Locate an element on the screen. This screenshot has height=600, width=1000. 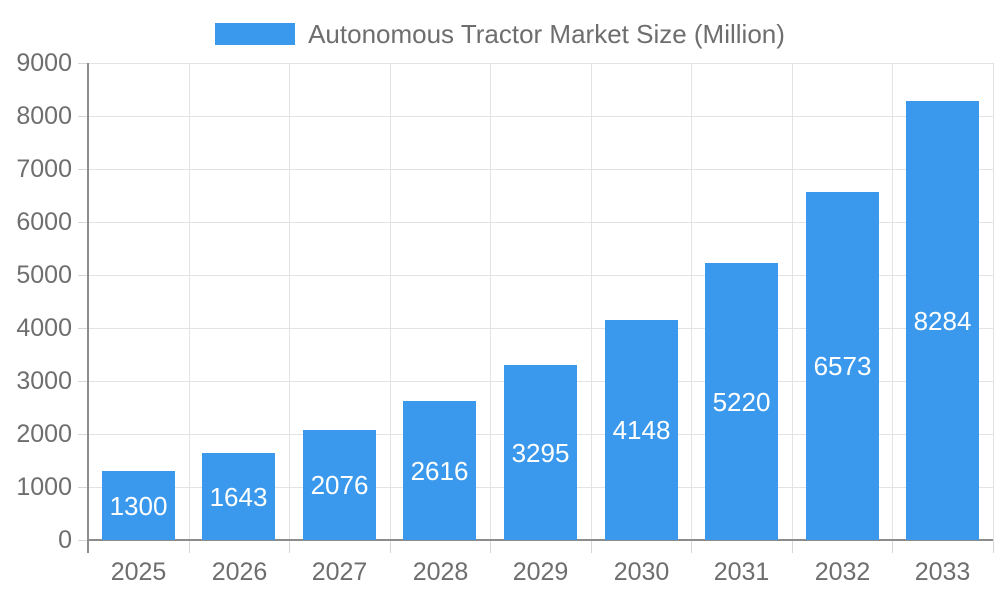
bar-2029: 3295 is located at coordinates (540, 452).